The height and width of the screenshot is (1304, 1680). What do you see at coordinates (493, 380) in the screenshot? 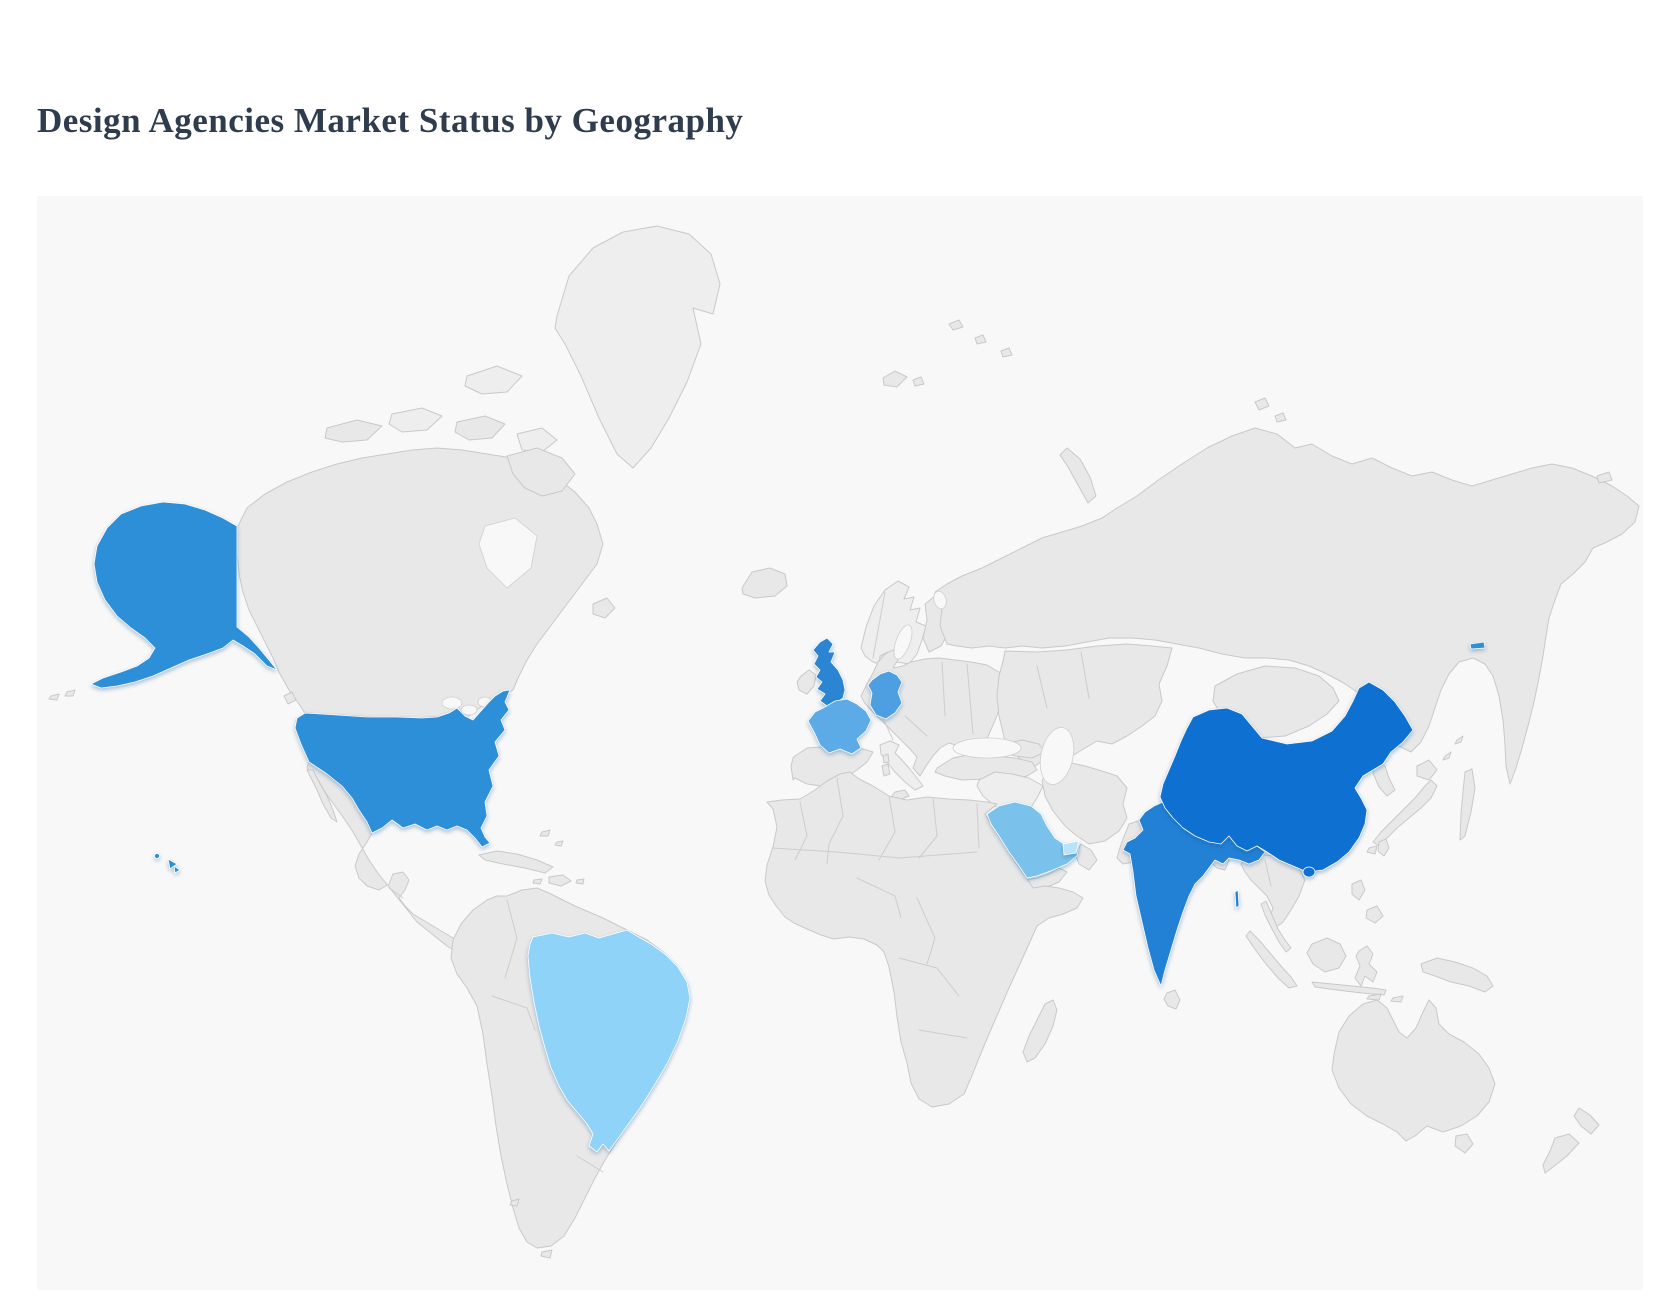
I see `arctic-island-ellesmere` at bounding box center [493, 380].